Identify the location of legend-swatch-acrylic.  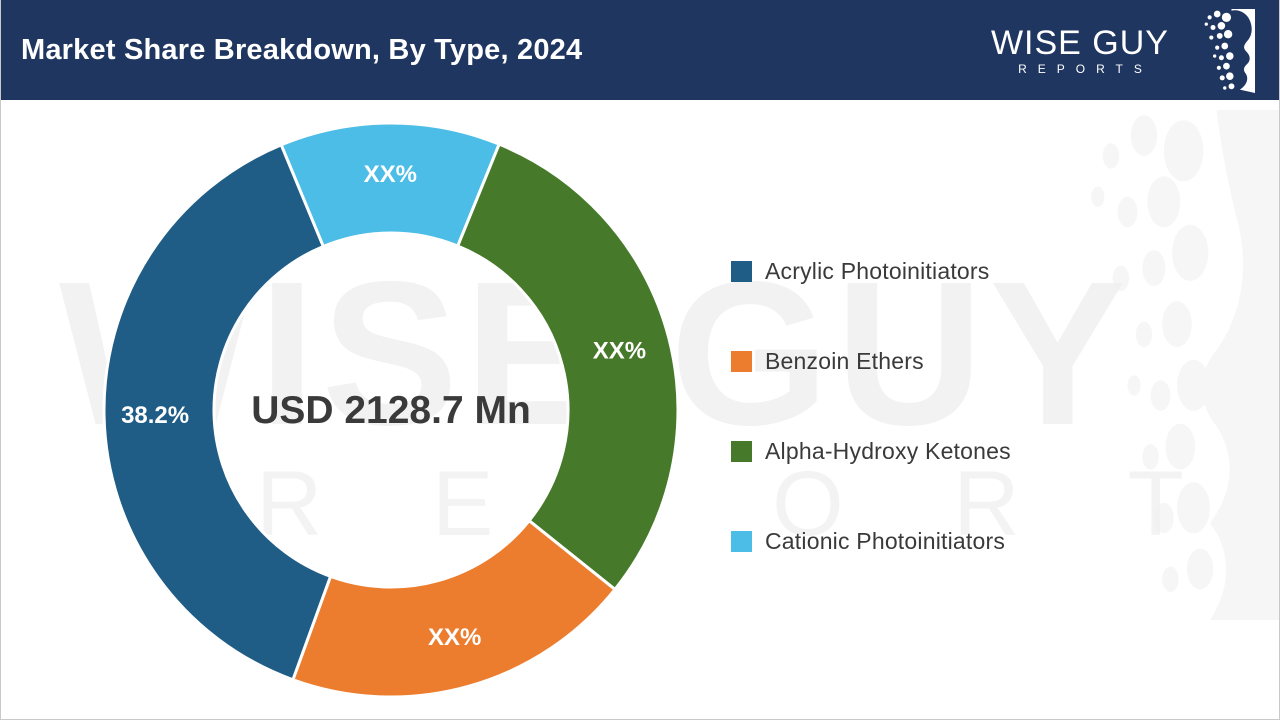
(741, 271).